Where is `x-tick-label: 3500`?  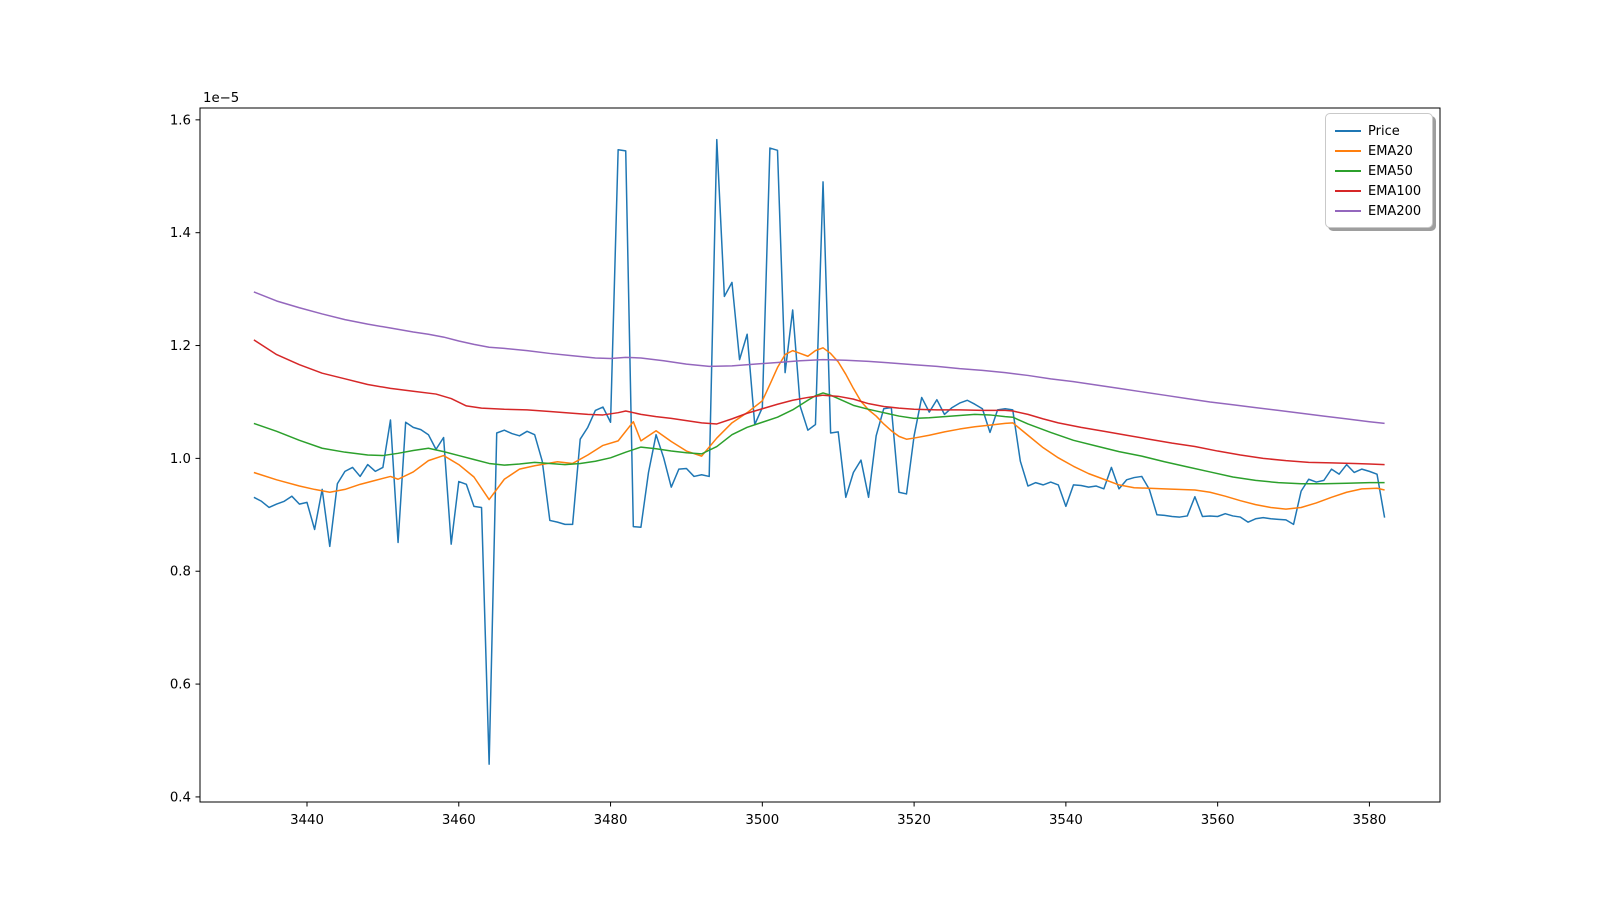 x-tick-label: 3500 is located at coordinates (762, 820).